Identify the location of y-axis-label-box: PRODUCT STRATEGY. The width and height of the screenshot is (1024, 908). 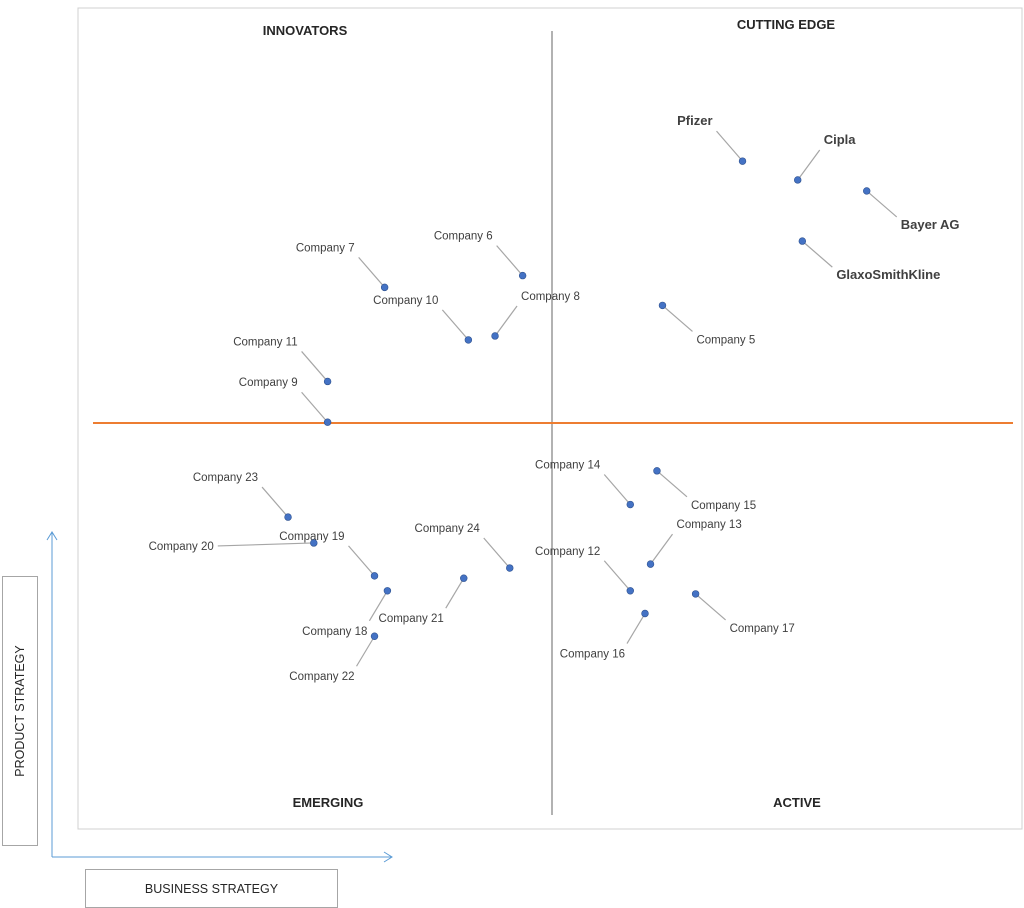
(20, 711).